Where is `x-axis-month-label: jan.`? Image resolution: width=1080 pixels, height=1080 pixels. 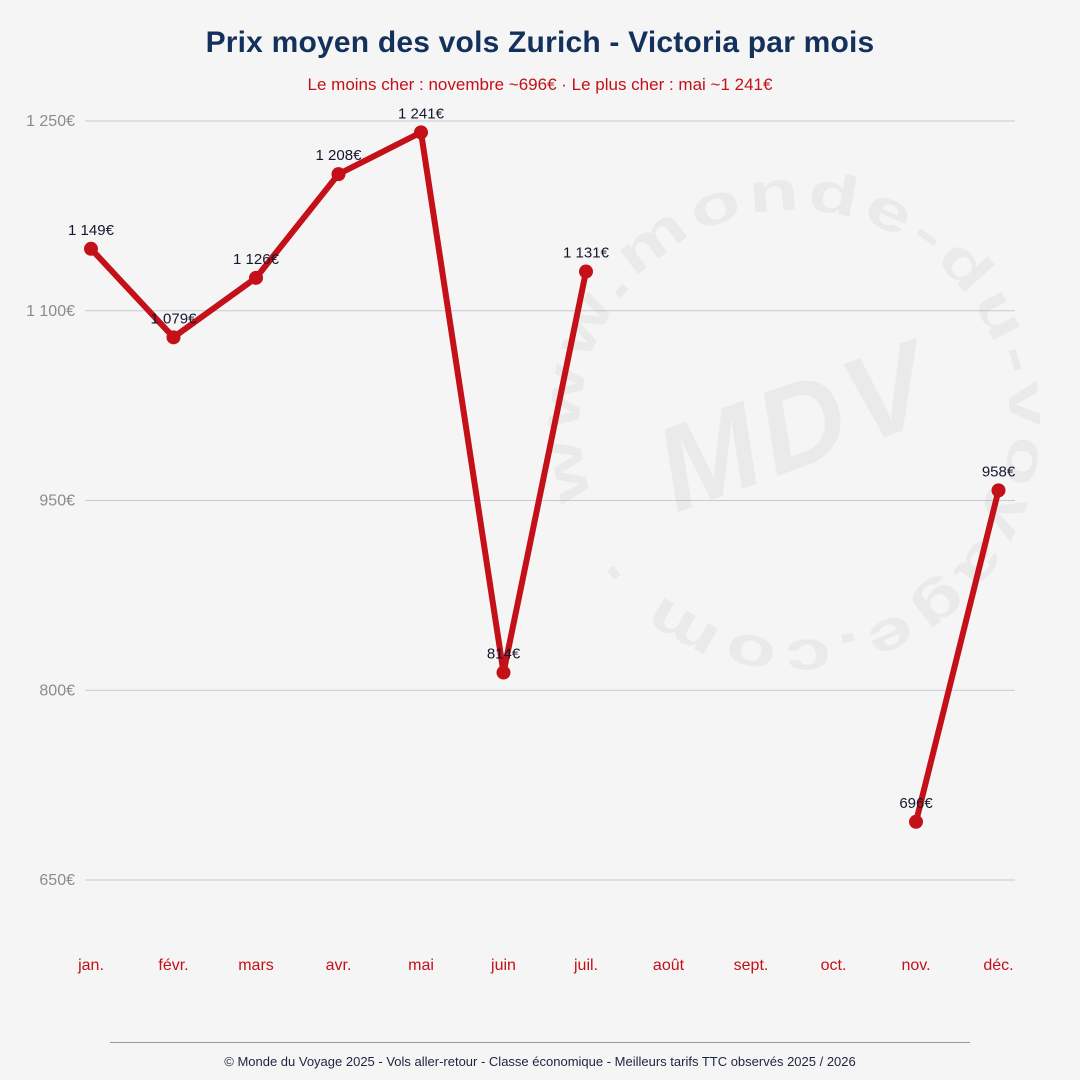 x-axis-month-label: jan. is located at coordinates (90, 965).